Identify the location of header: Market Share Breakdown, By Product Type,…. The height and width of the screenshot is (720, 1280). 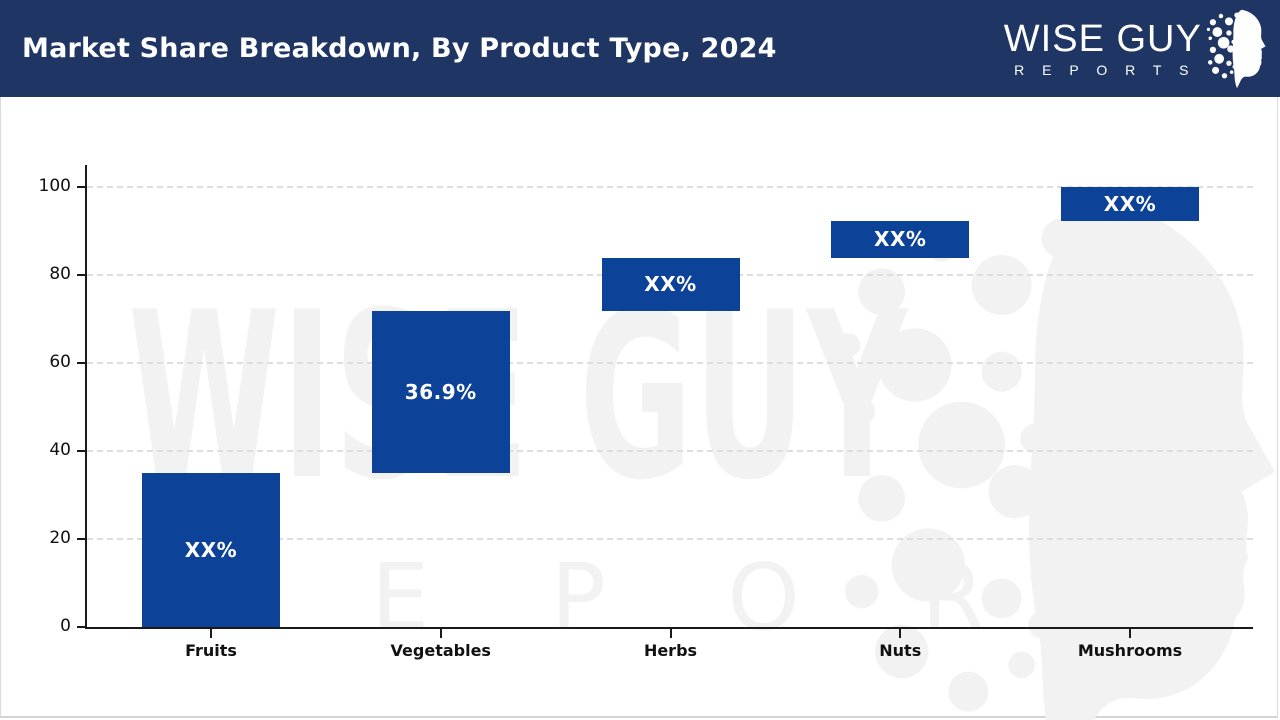
(640, 48).